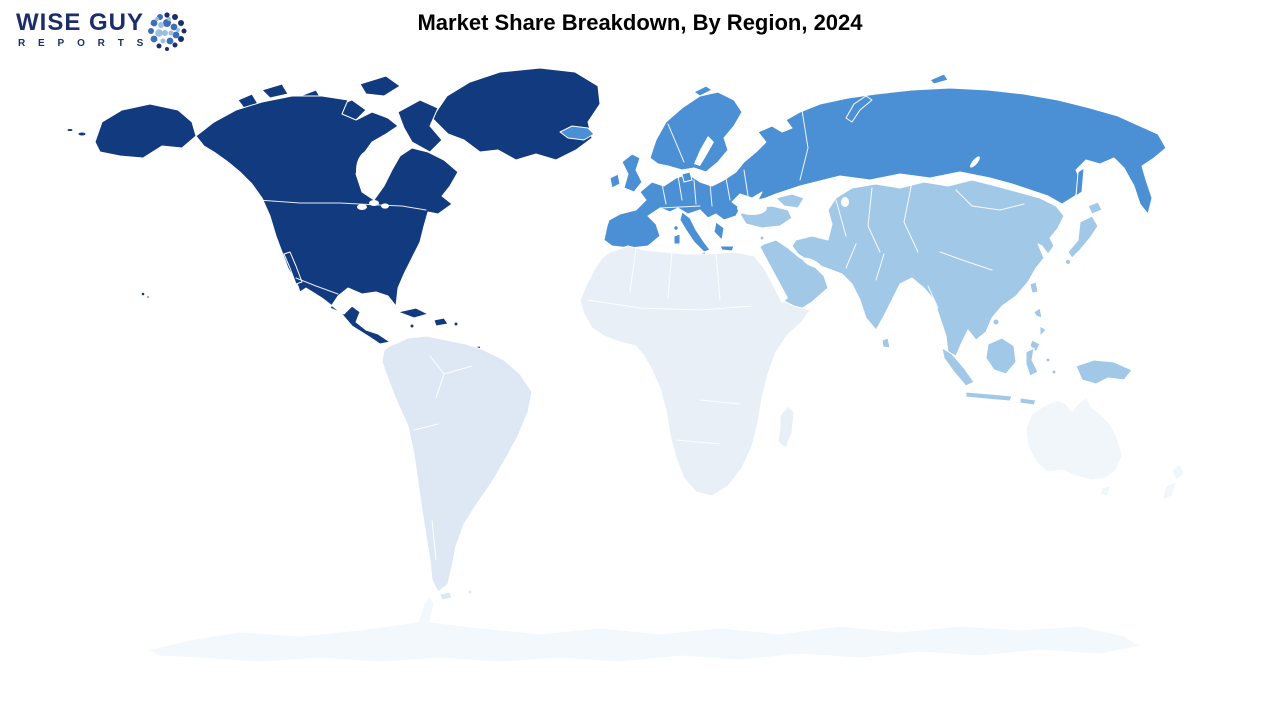 Image resolution: width=1280 pixels, height=720 pixels. What do you see at coordinates (342, 205) in the screenshot?
I see `border-us-canada` at bounding box center [342, 205].